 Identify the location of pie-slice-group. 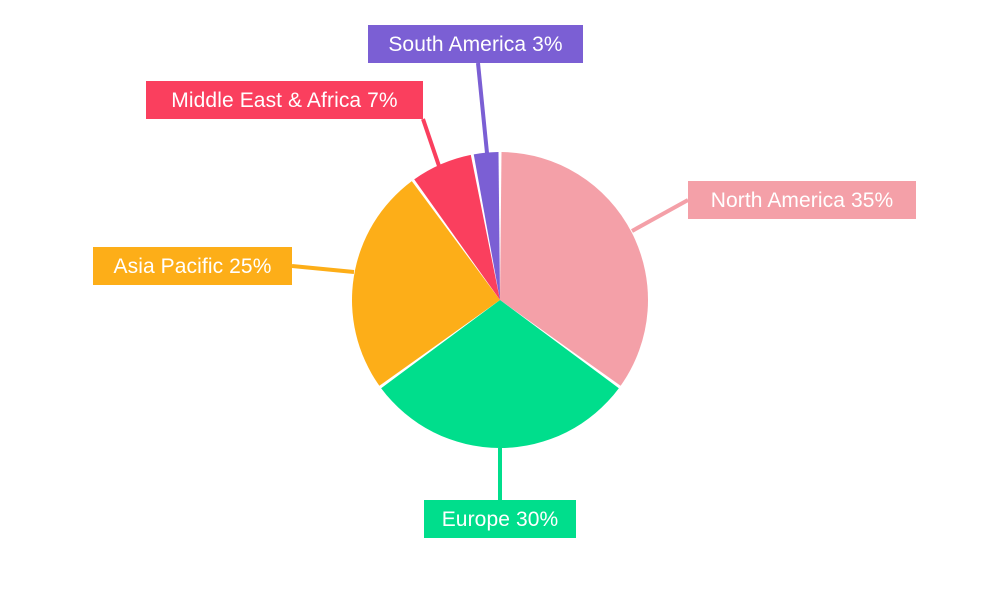
(500, 300).